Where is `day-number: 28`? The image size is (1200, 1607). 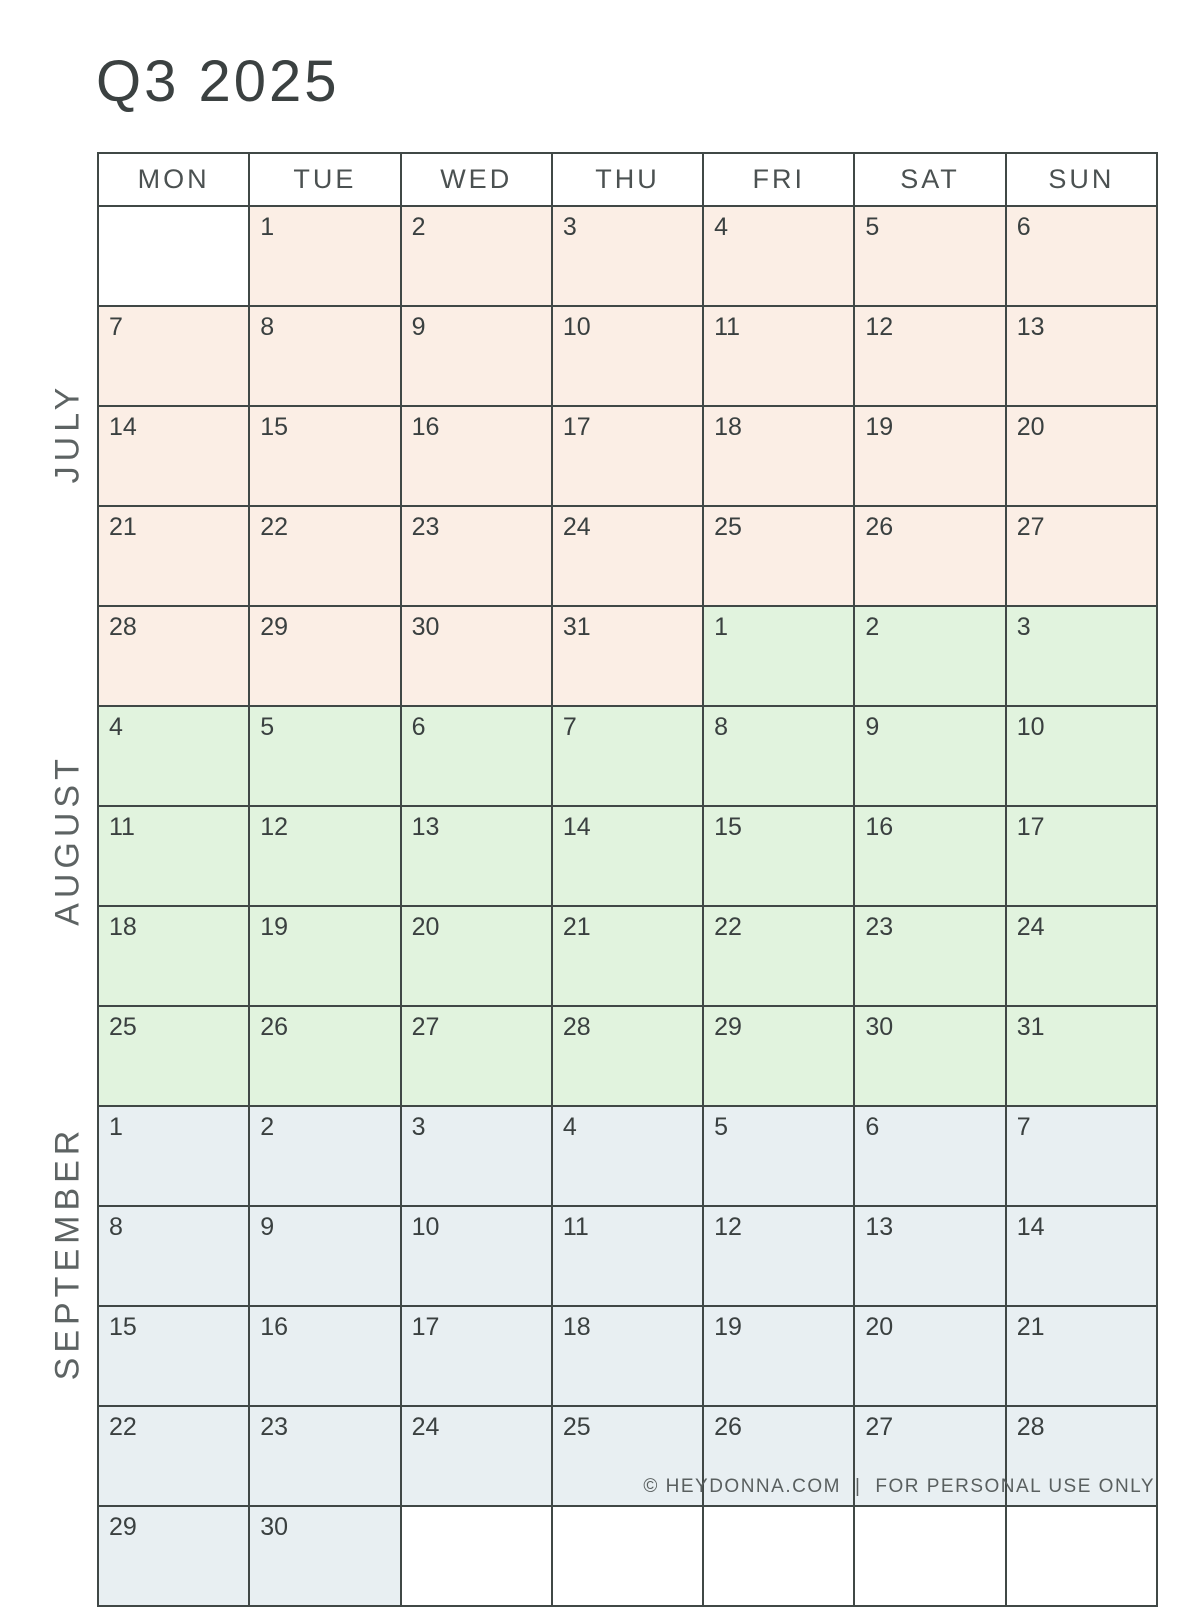 day-number: 28 is located at coordinates (576, 1027).